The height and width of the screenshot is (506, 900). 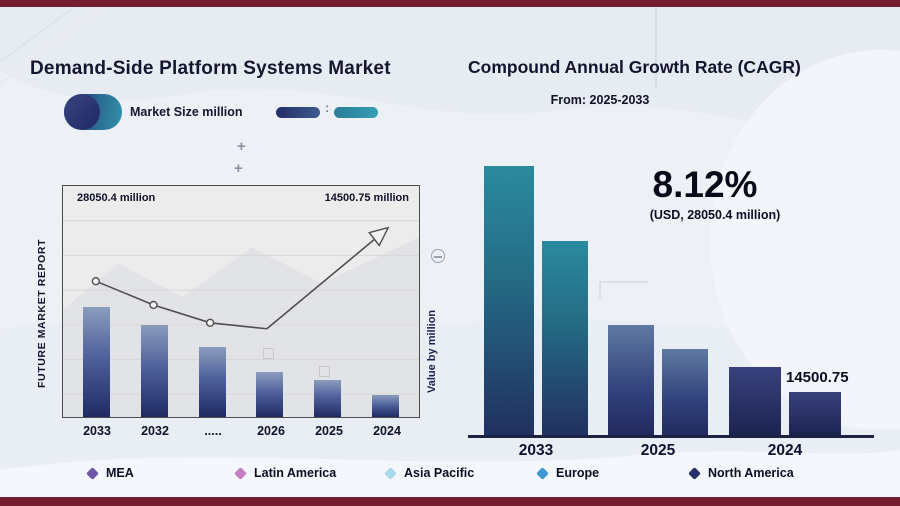 I want to click on legend-item-latin-america: Latin America, so click(x=285, y=473).